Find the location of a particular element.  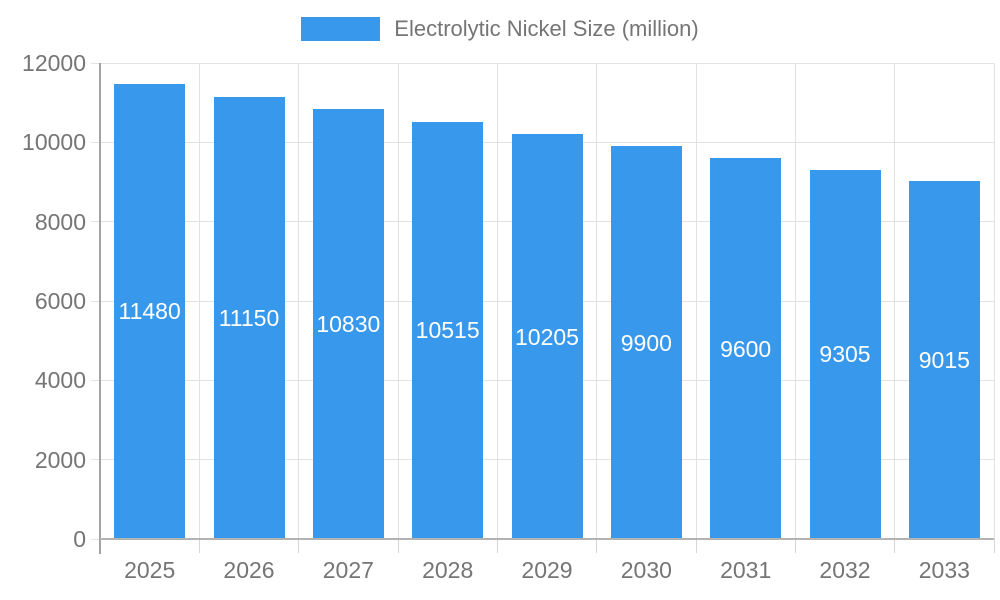

bar-value-label: 10830 is located at coordinates (348, 324).